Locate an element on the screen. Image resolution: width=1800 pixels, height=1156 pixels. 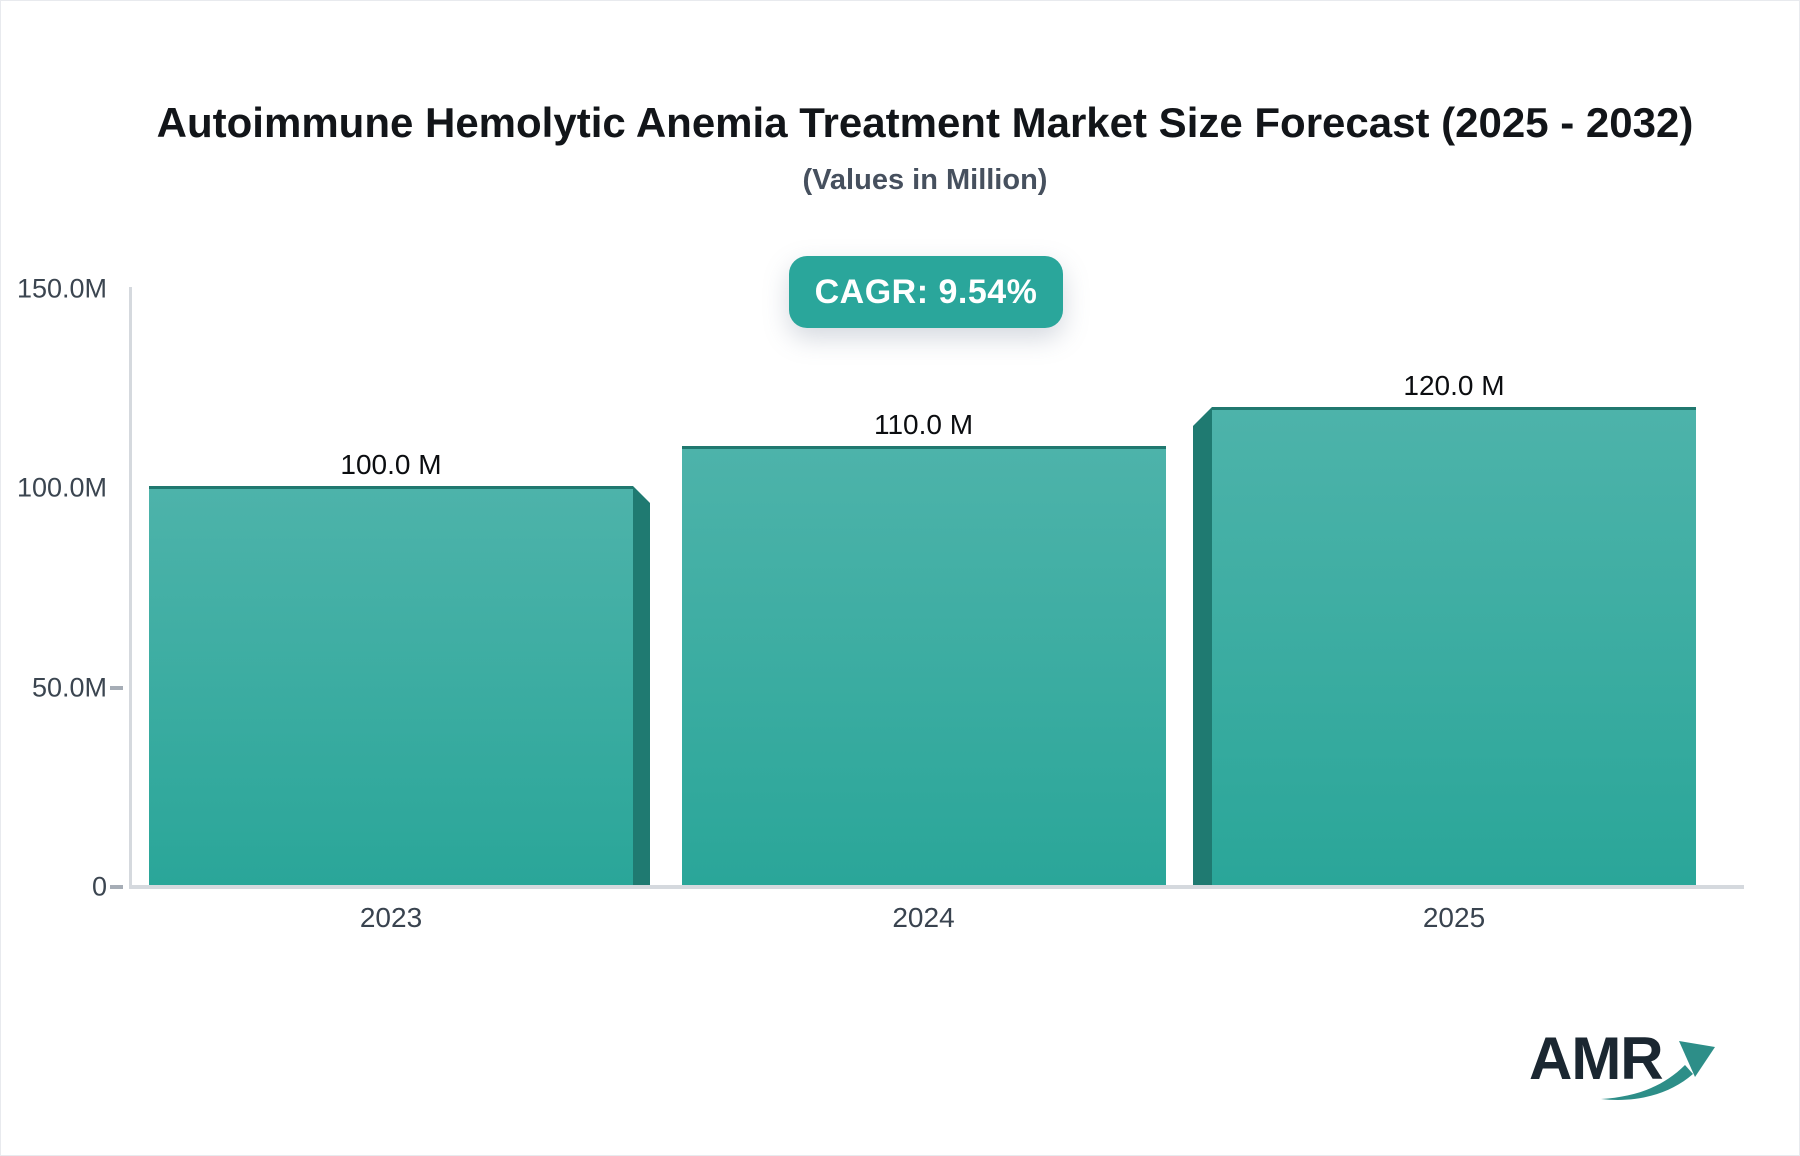
bar-value-label-2024: 110.0 M is located at coordinates (923, 424).